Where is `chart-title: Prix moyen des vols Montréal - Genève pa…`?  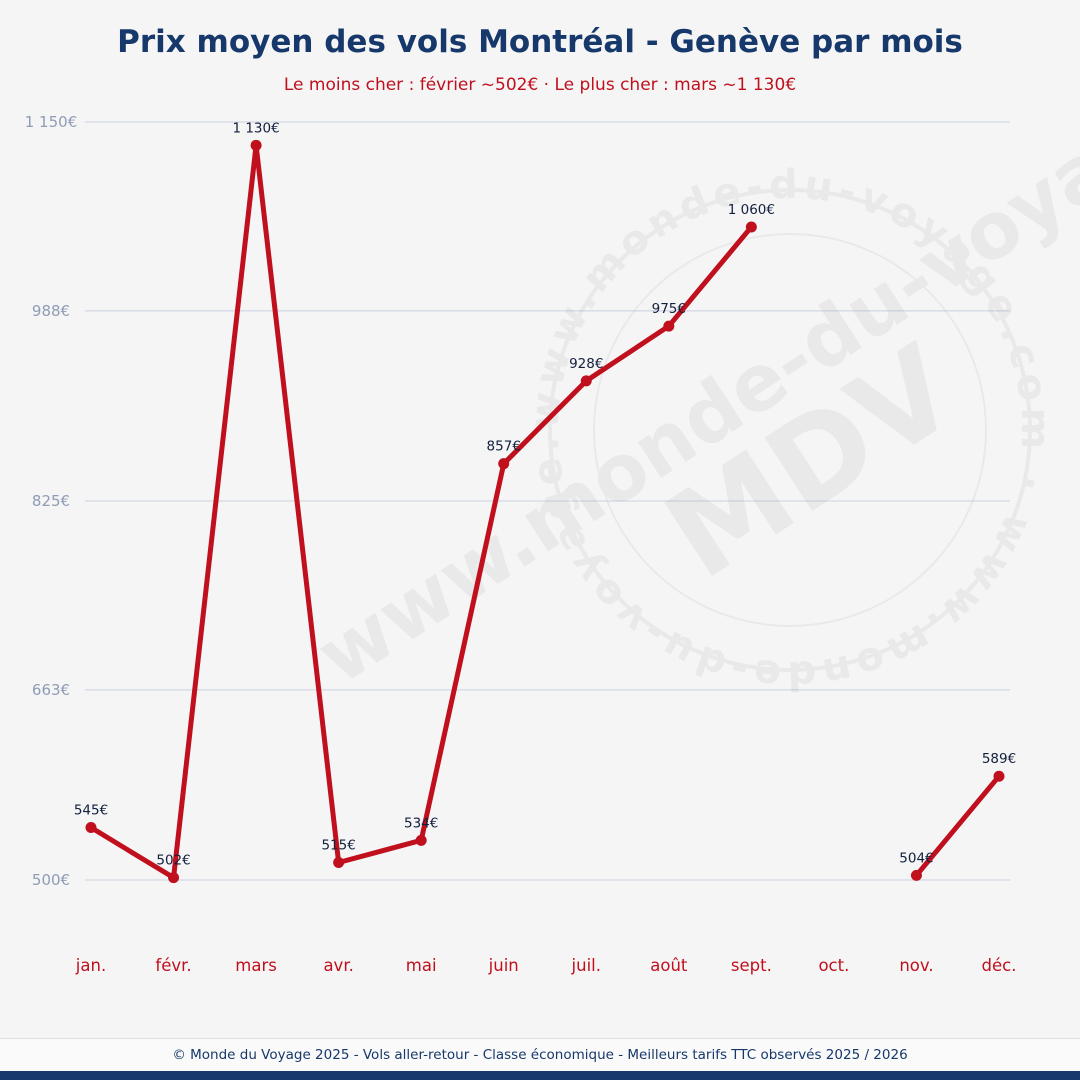
chart-title: Prix moyen des vols Montréal - Genève pa… is located at coordinates (540, 42).